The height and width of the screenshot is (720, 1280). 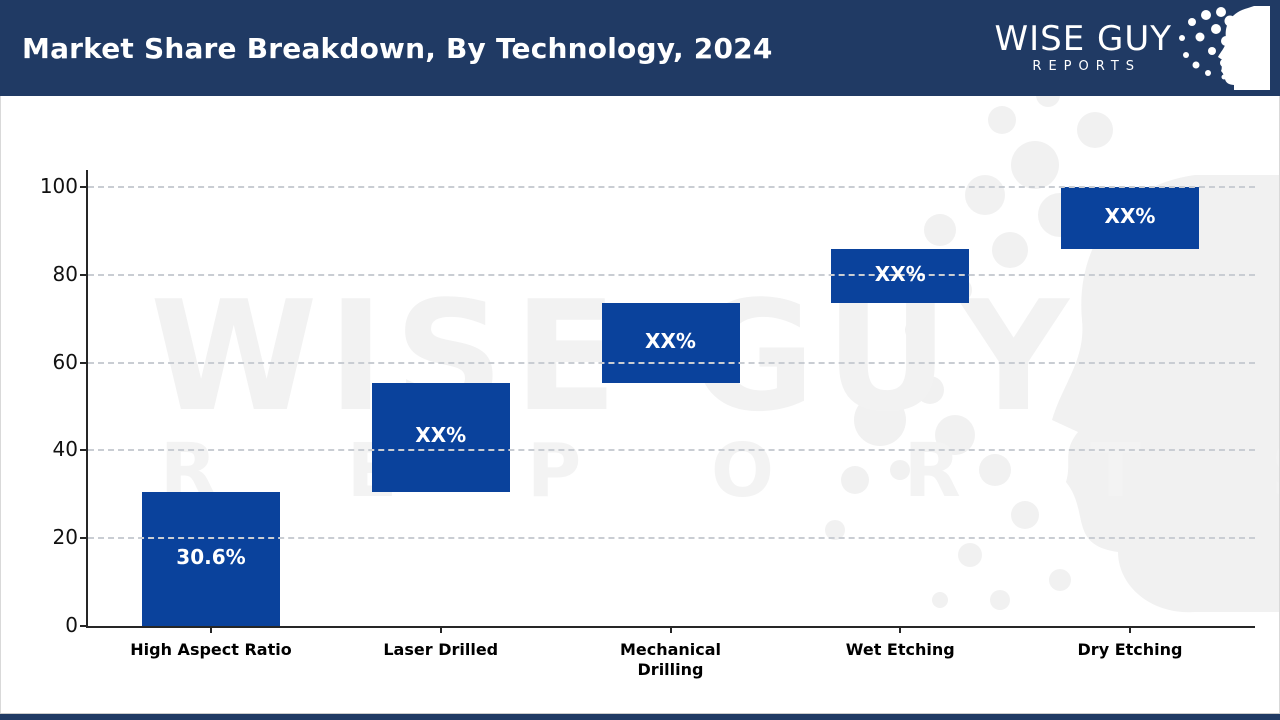 What do you see at coordinates (900, 649) in the screenshot?
I see `x-category-label: Wet Etching` at bounding box center [900, 649].